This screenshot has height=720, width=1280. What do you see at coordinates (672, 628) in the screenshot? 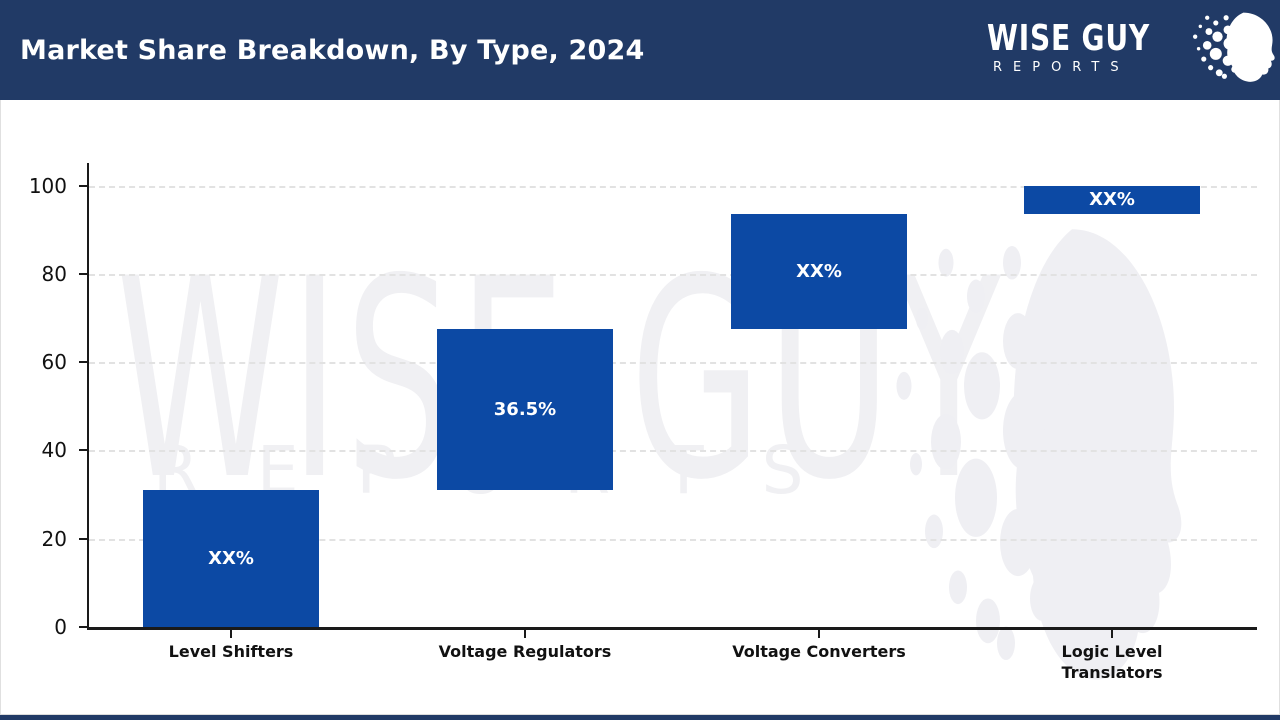
I see `x-axis-line` at bounding box center [672, 628].